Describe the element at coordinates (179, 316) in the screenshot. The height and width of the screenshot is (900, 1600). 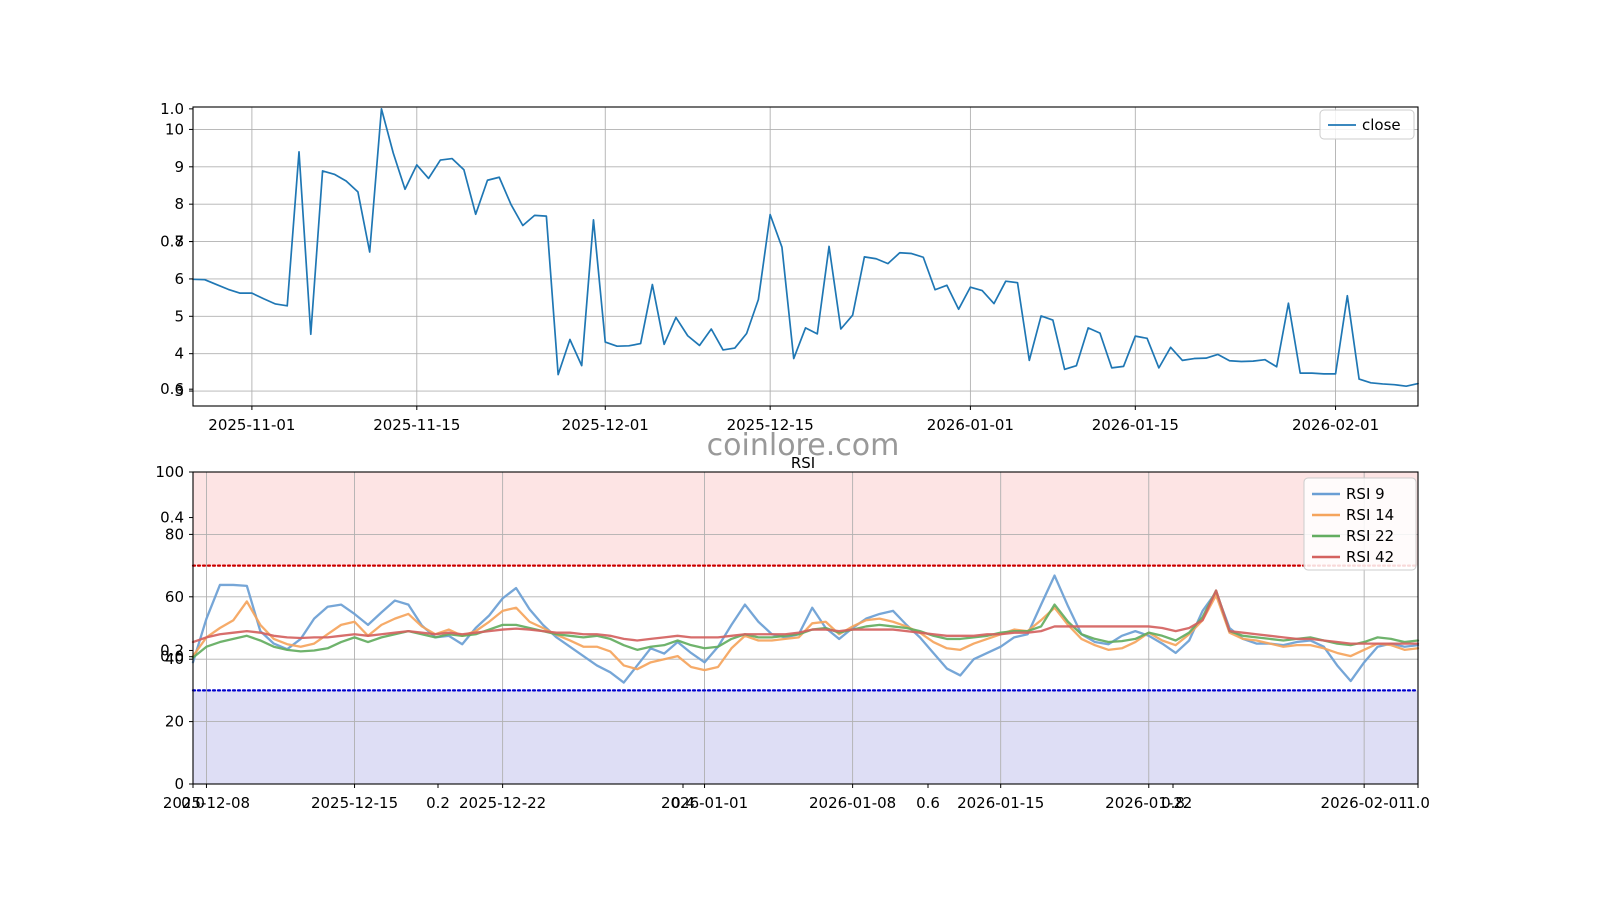
I see `price-ytick-label: 5` at that location.